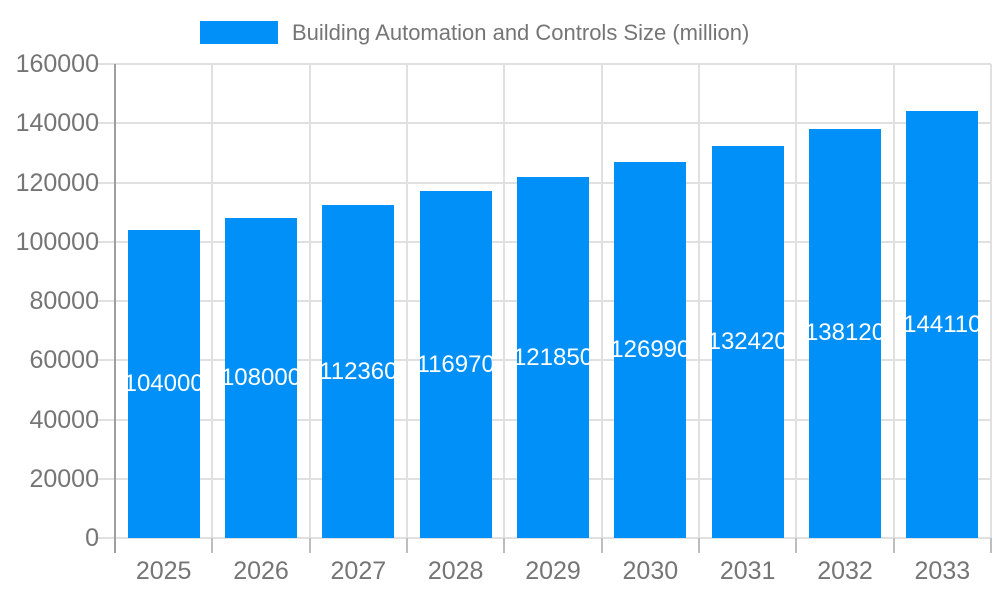  Describe the element at coordinates (57, 123) in the screenshot. I see `y-axis-tick-label: 140000` at that location.